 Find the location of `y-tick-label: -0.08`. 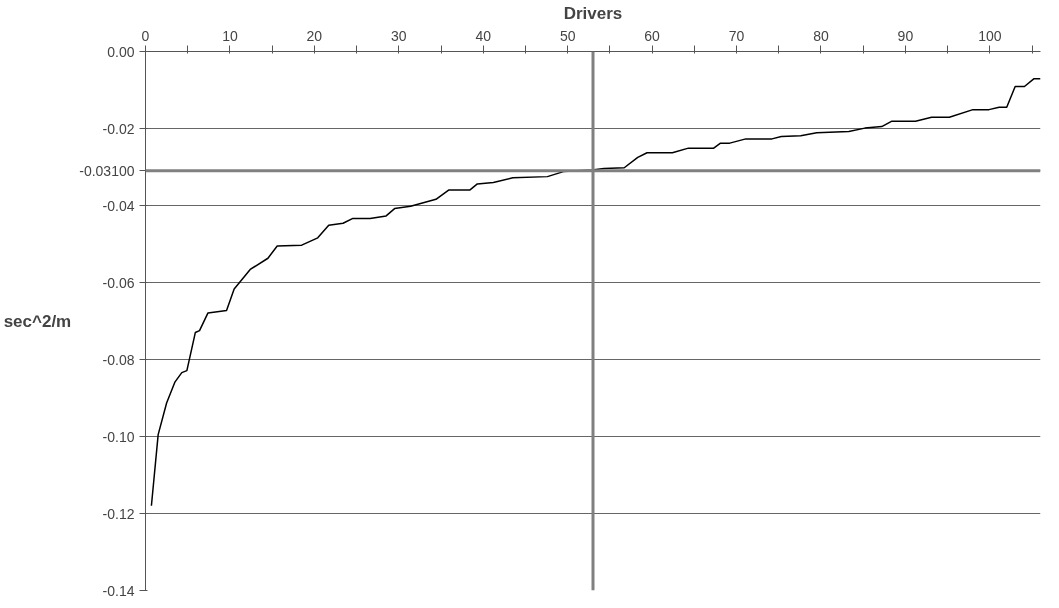

y-tick-label: -0.08 is located at coordinates (118, 359).